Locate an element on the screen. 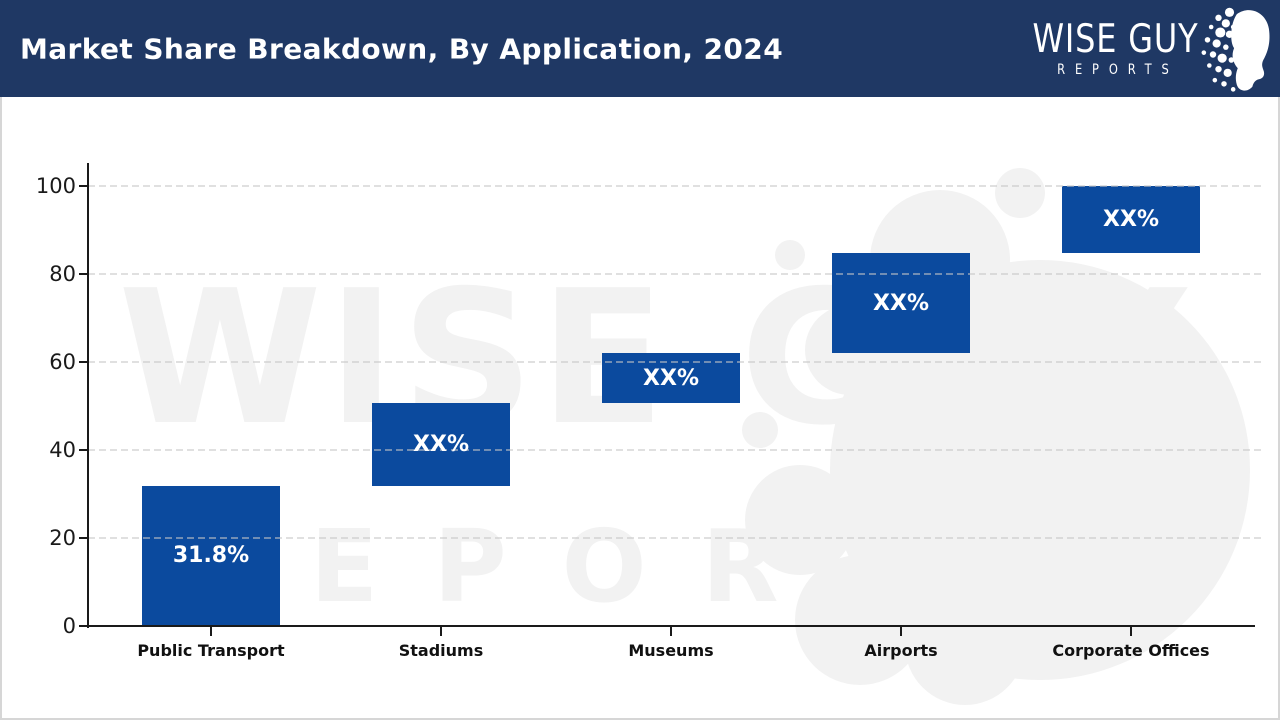  x-axis-line is located at coordinates (671, 626).